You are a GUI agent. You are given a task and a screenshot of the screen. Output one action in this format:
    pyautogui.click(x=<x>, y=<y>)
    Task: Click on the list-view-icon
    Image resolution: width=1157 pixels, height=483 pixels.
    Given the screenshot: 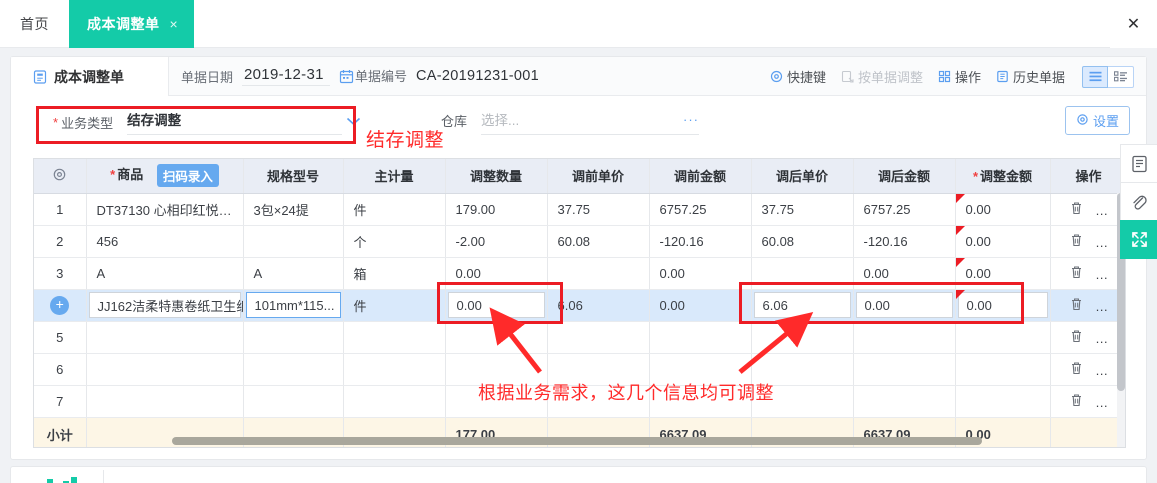 What is the action you would take?
    pyautogui.click(x=1095, y=76)
    